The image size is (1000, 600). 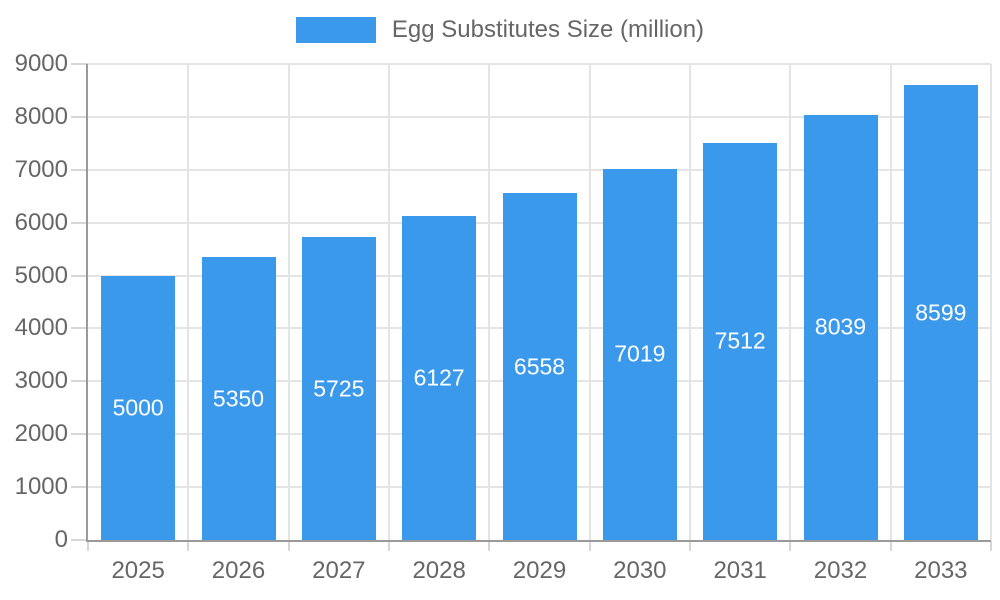 What do you see at coordinates (41, 63) in the screenshot?
I see `y-axis-tick-label: 9000` at bounding box center [41, 63].